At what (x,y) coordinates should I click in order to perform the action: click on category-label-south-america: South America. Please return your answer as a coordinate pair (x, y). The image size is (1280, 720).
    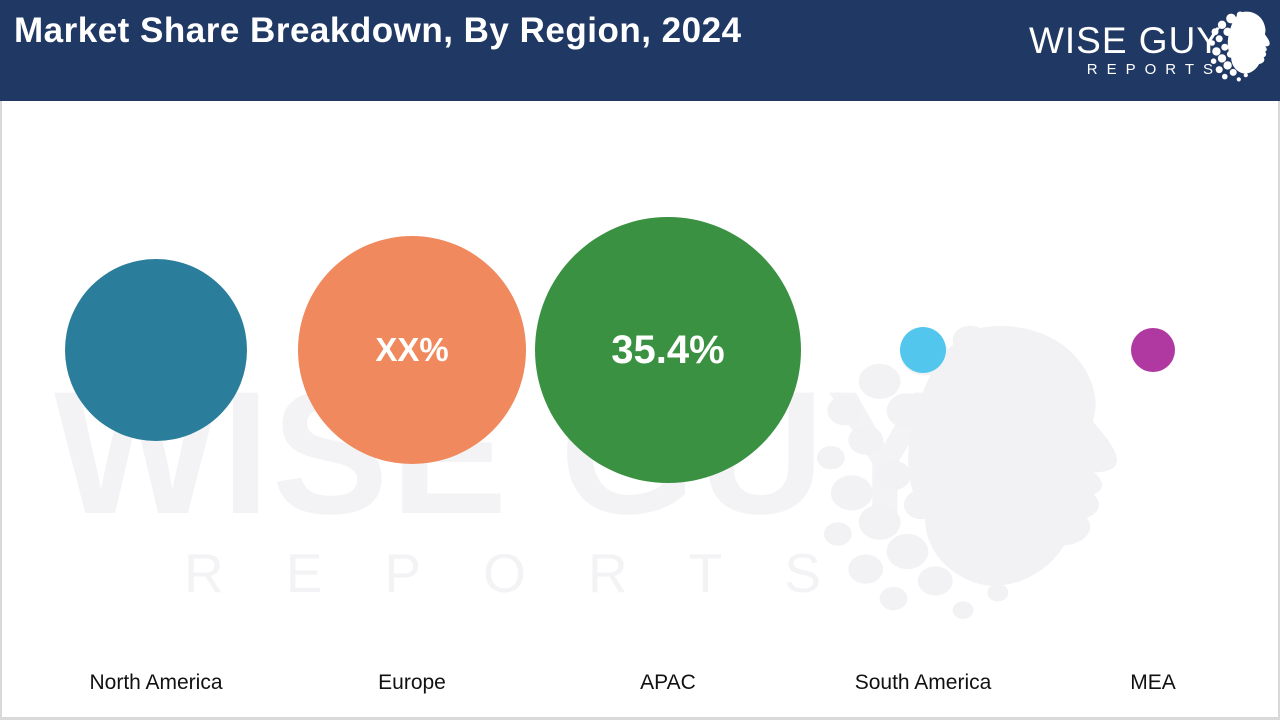
    Looking at the image, I should click on (923, 682).